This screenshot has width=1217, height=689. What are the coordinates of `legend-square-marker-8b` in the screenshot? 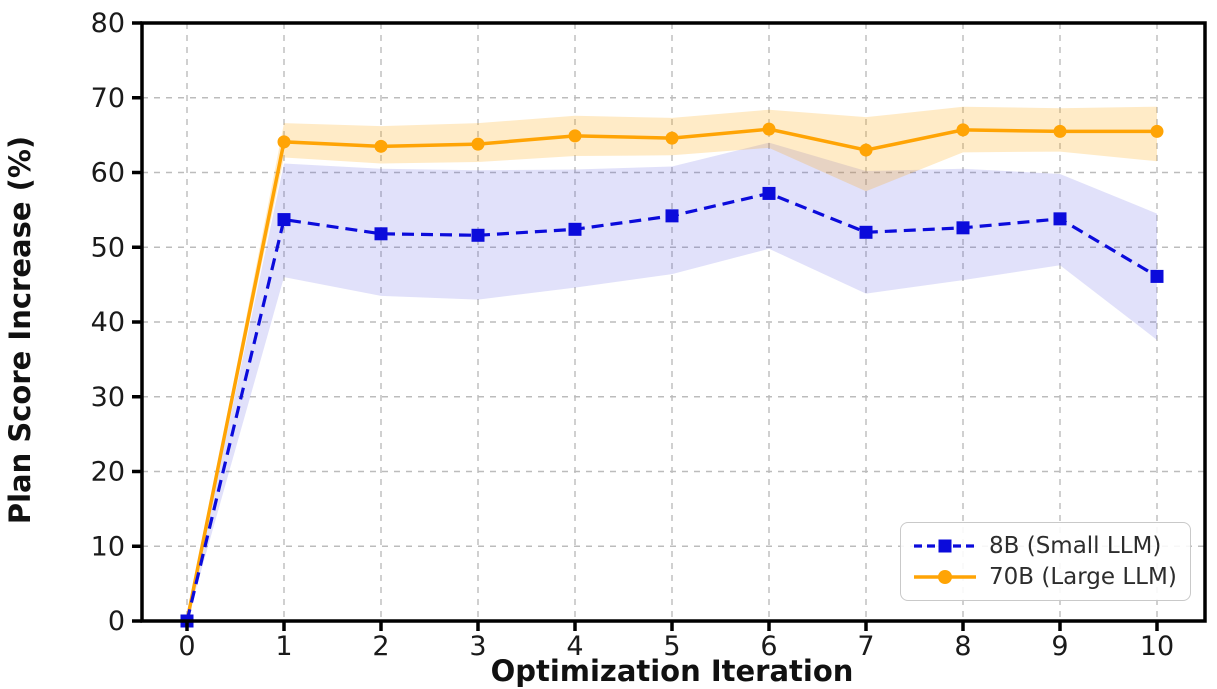 It's located at (945, 546).